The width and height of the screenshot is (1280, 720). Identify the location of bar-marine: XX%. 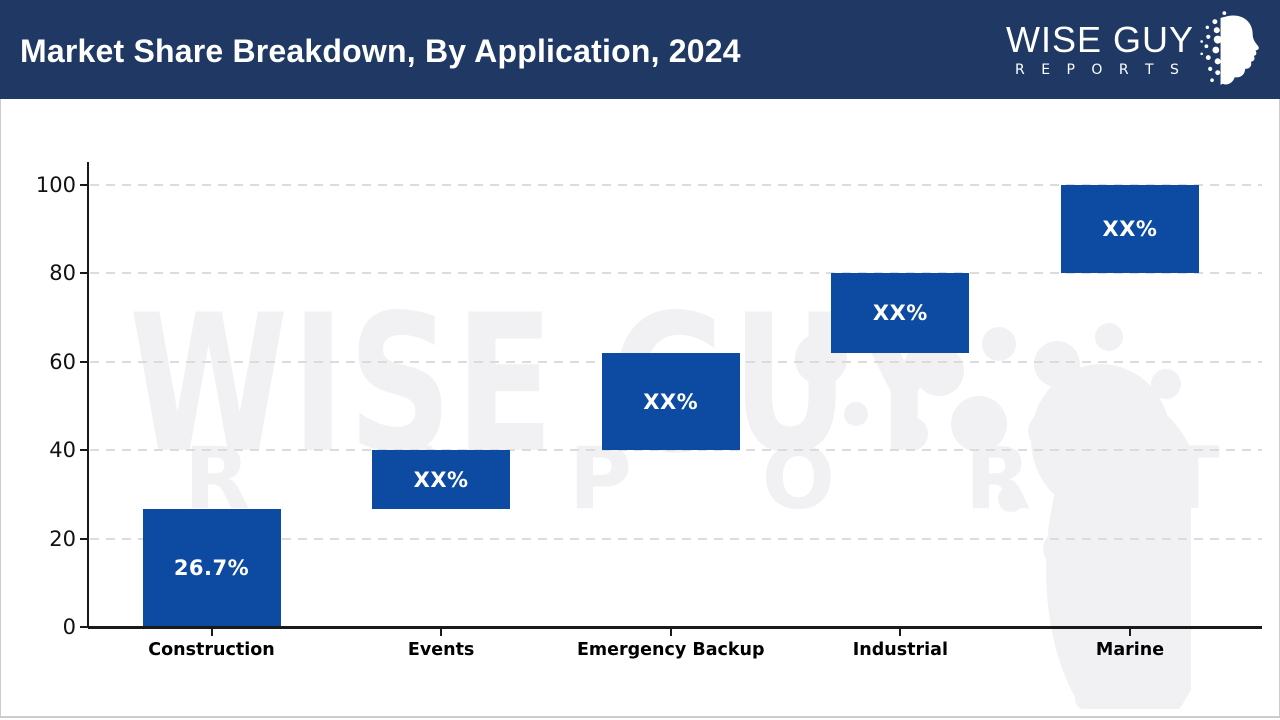
(1130, 229).